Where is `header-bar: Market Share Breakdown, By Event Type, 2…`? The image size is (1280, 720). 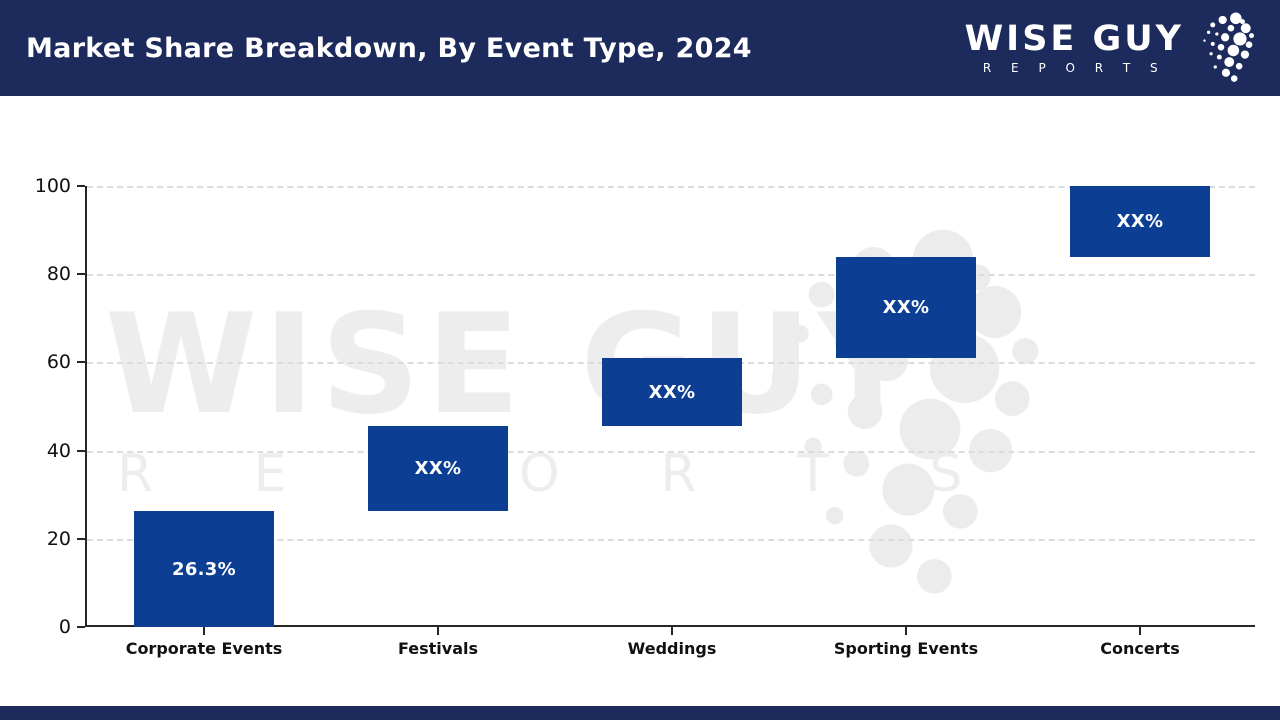
header-bar: Market Share Breakdown, By Event Type, 2… is located at coordinates (640, 48).